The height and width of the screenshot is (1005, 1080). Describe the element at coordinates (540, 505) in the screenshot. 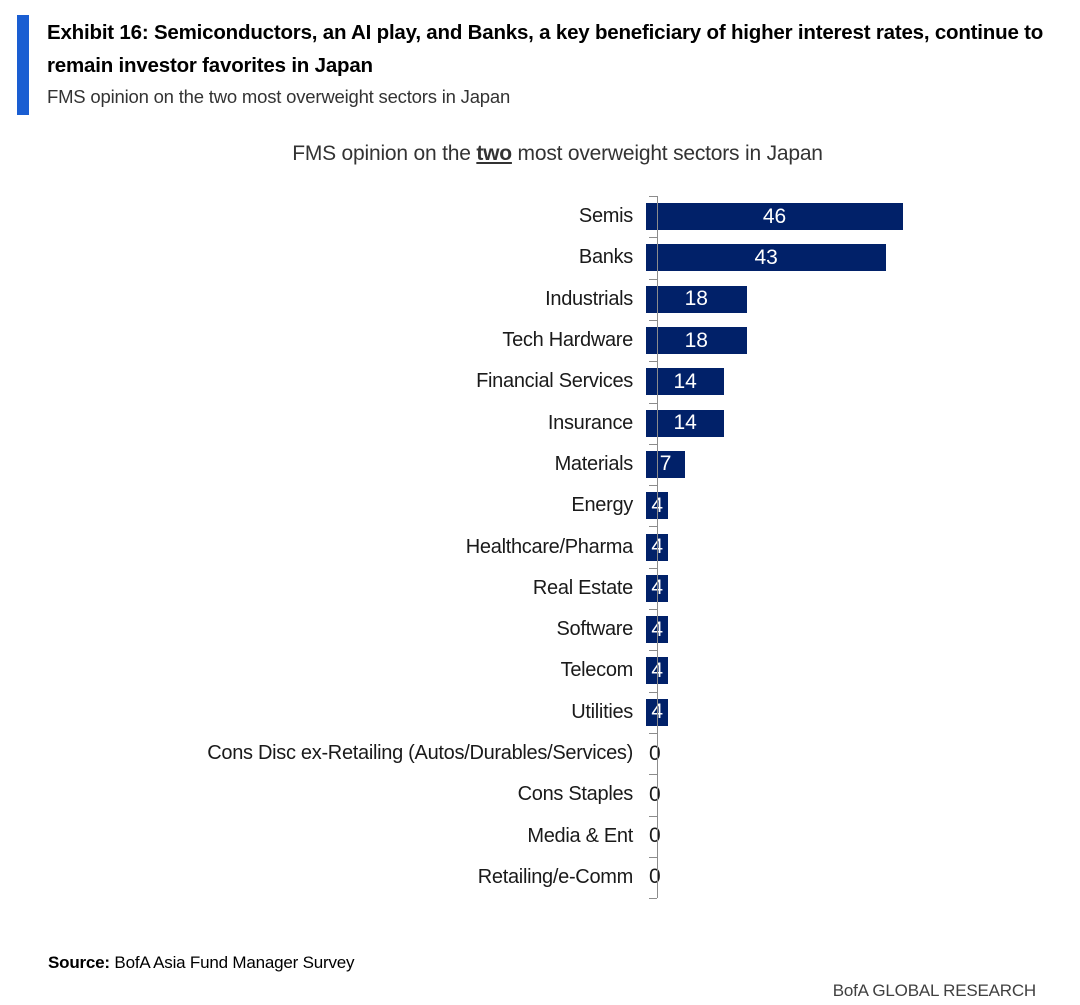

I see `chart-row: Energy 4` at that location.